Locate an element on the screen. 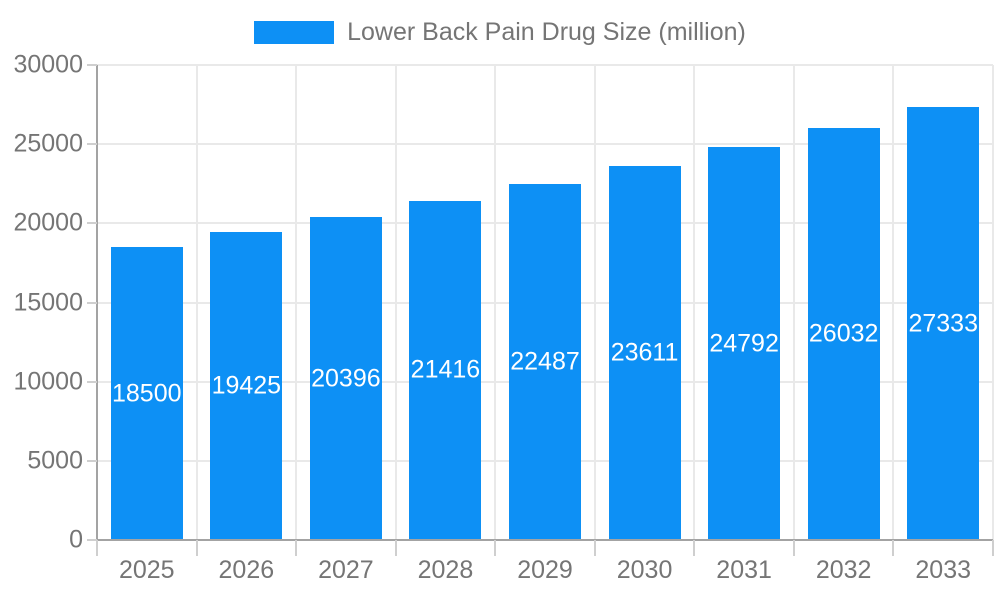  bar-value-label: 22487 is located at coordinates (545, 361).